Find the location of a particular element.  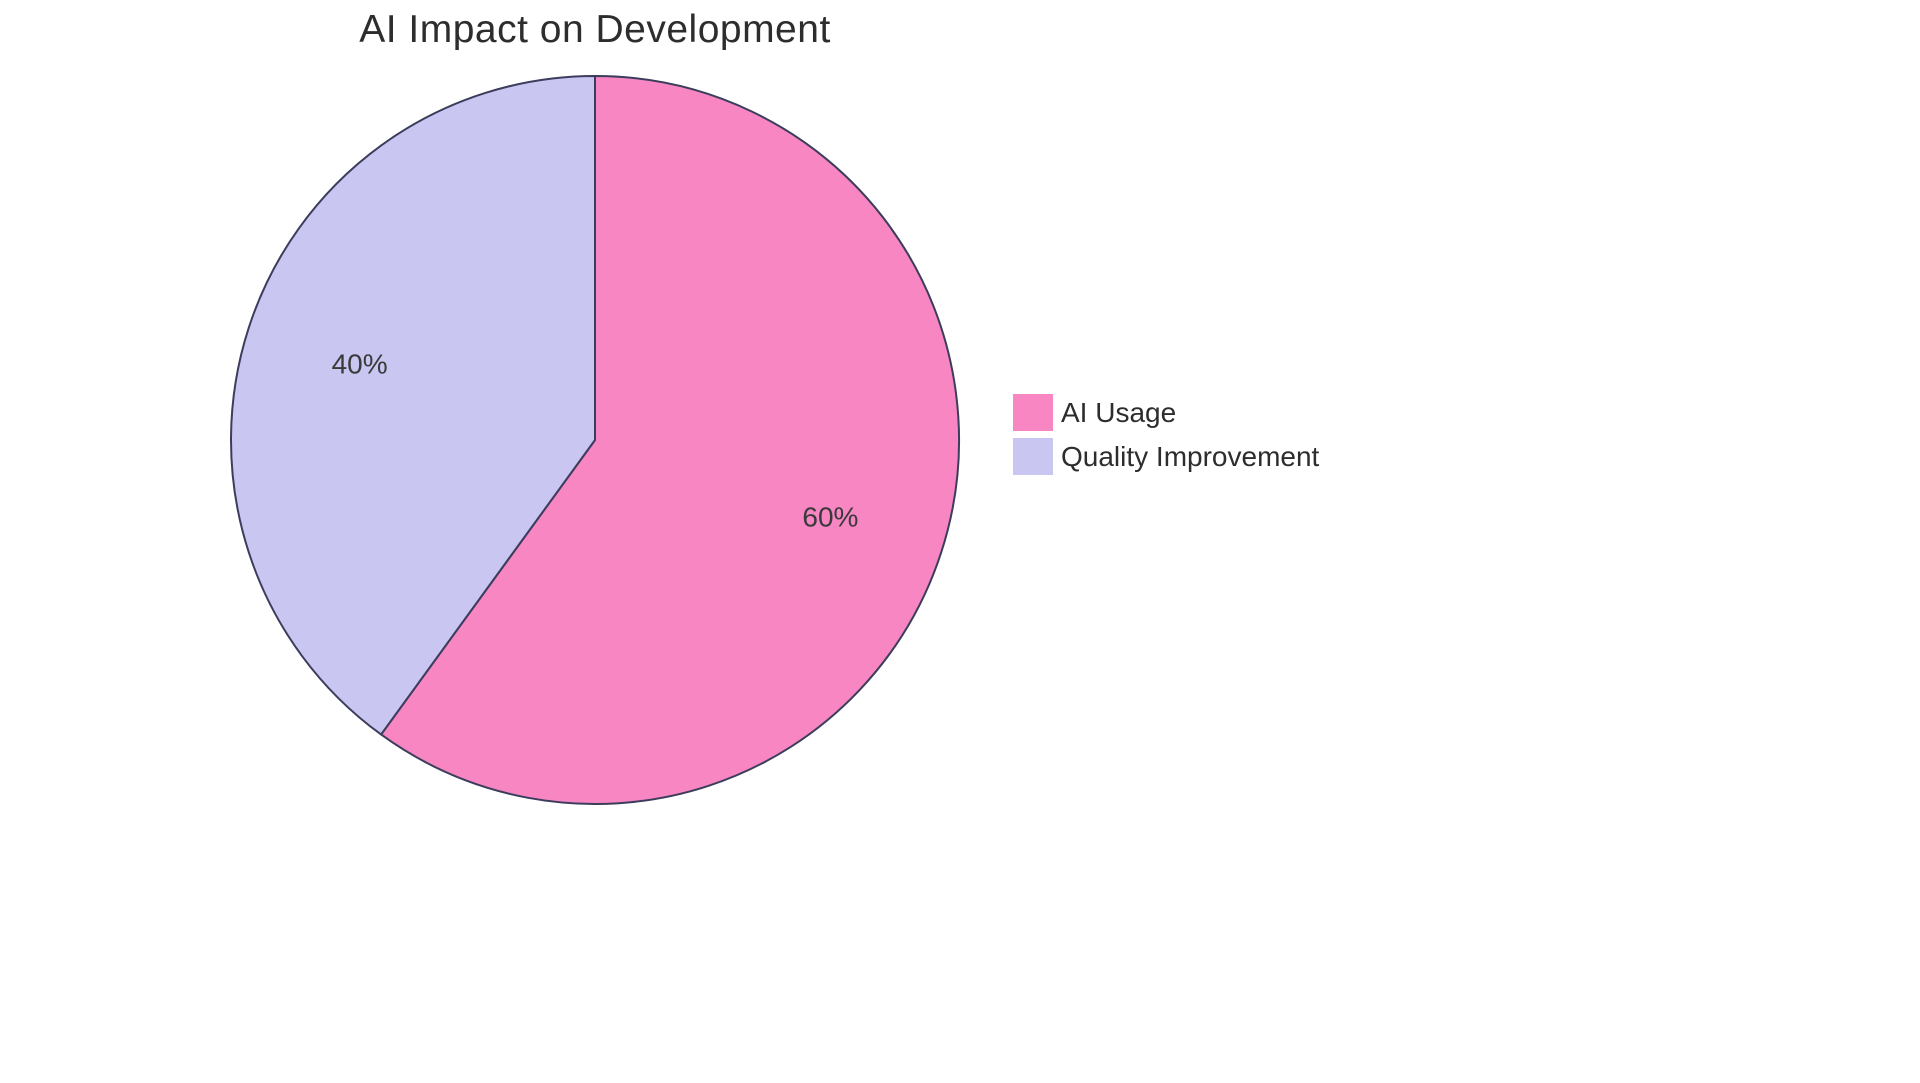

legend-label-quality-improvement: Quality Improvement is located at coordinates (1190, 456).